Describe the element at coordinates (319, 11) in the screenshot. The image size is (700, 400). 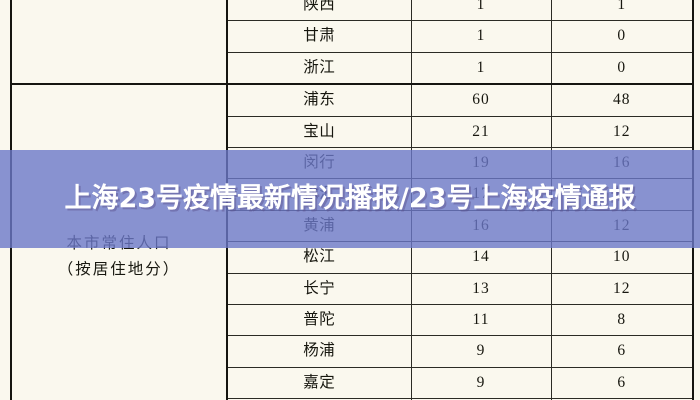
I see `district-name: 陕西` at that location.